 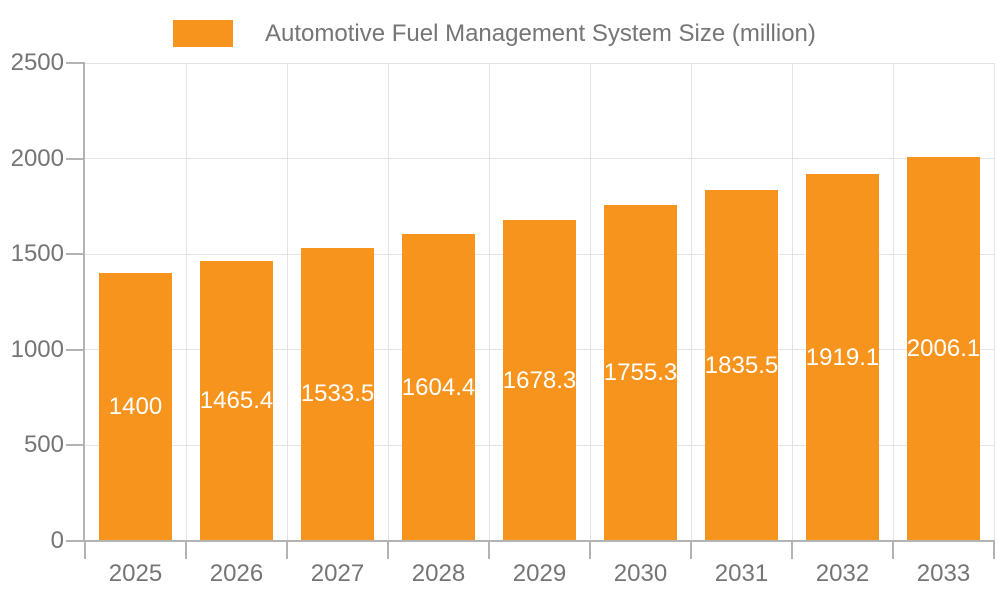 I want to click on bar-value-label: 1400, so click(x=135, y=407).